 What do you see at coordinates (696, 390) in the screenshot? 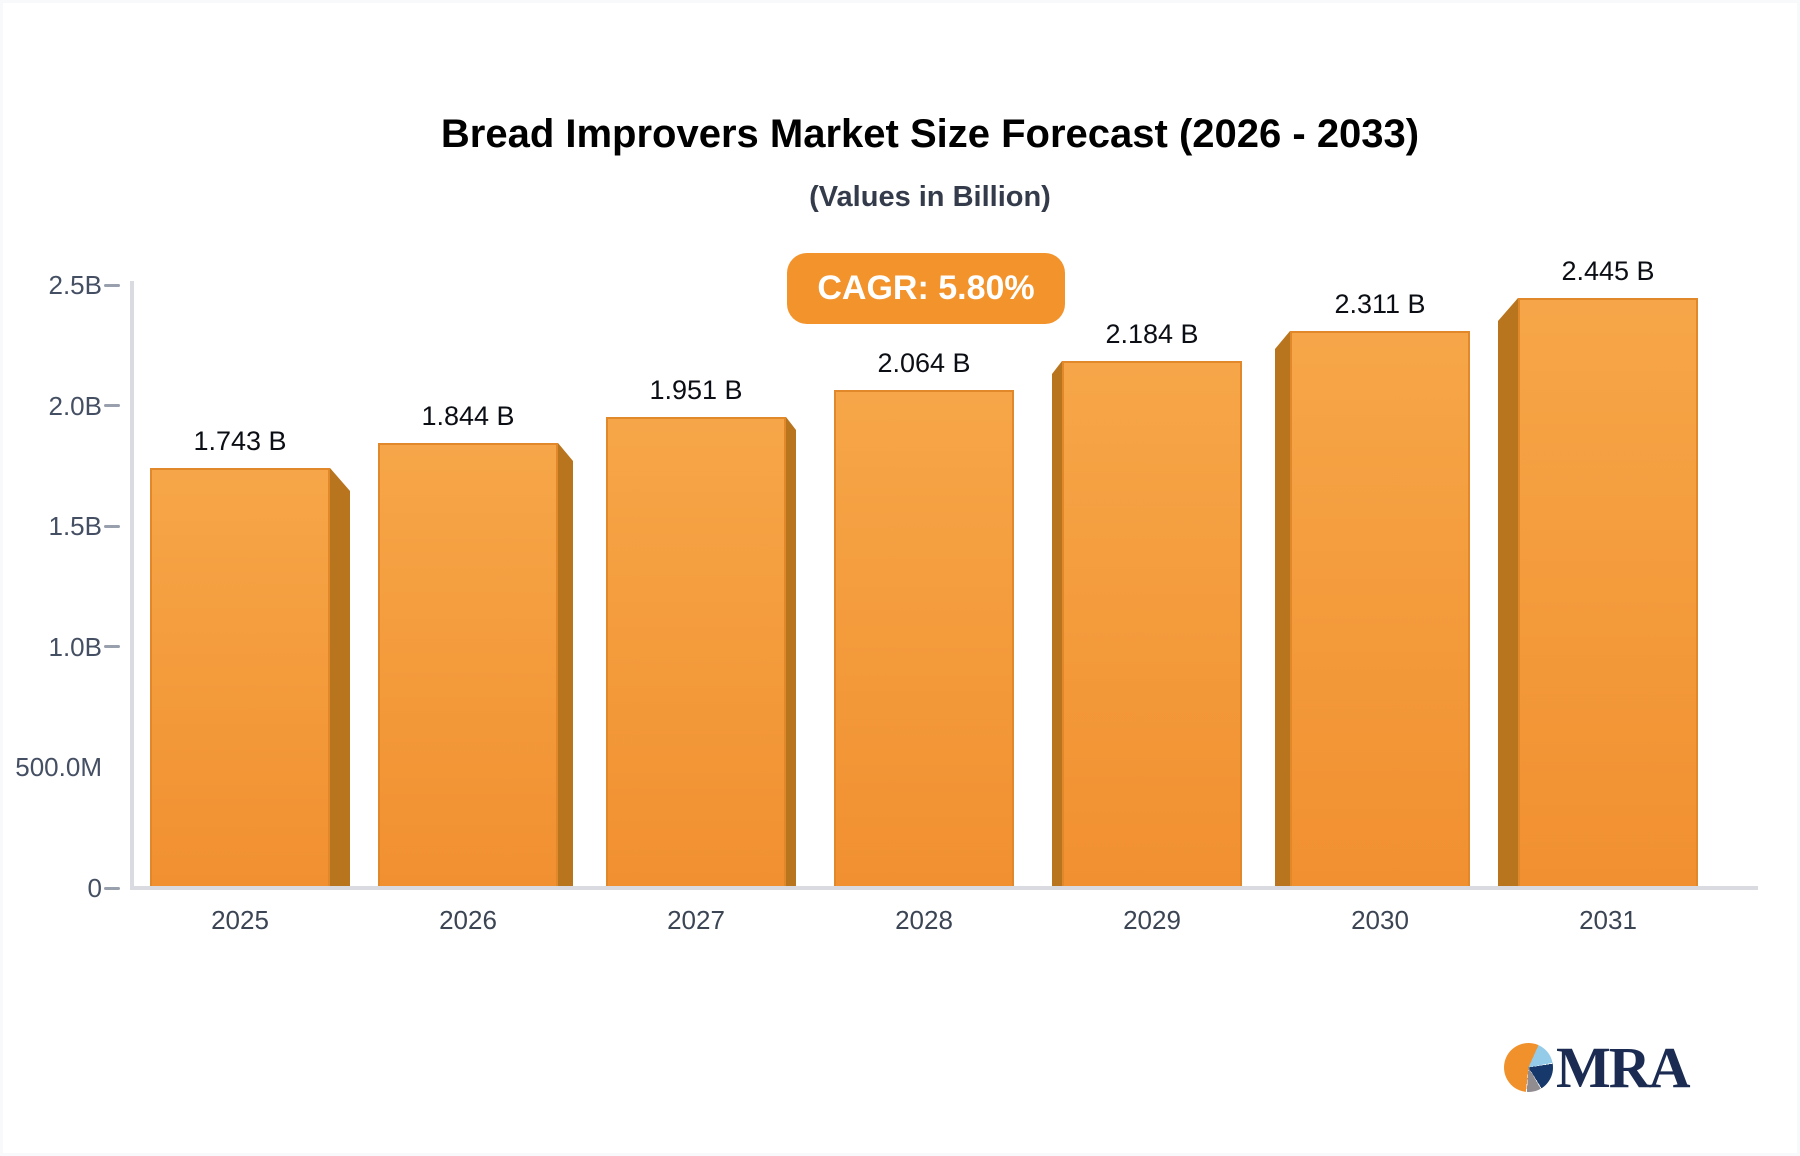
I see `bar-value-label: 1.951 B` at bounding box center [696, 390].